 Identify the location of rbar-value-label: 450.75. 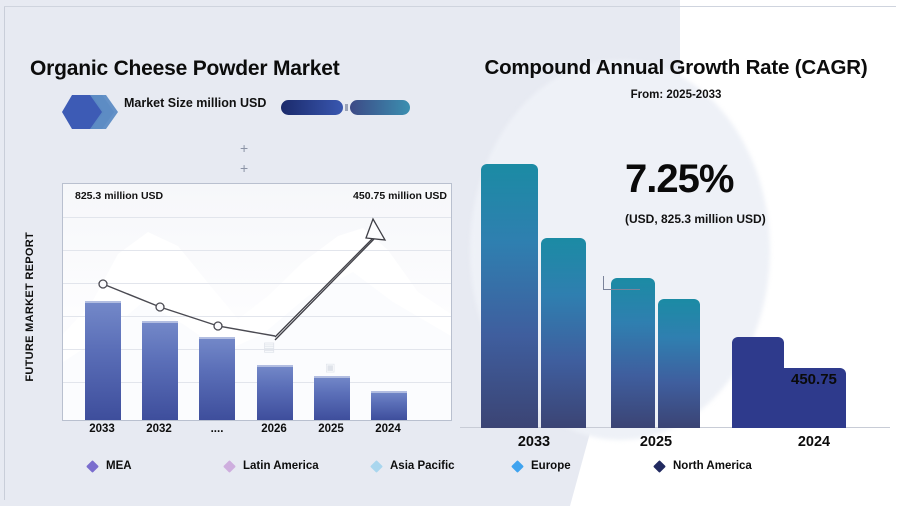
(814, 379).